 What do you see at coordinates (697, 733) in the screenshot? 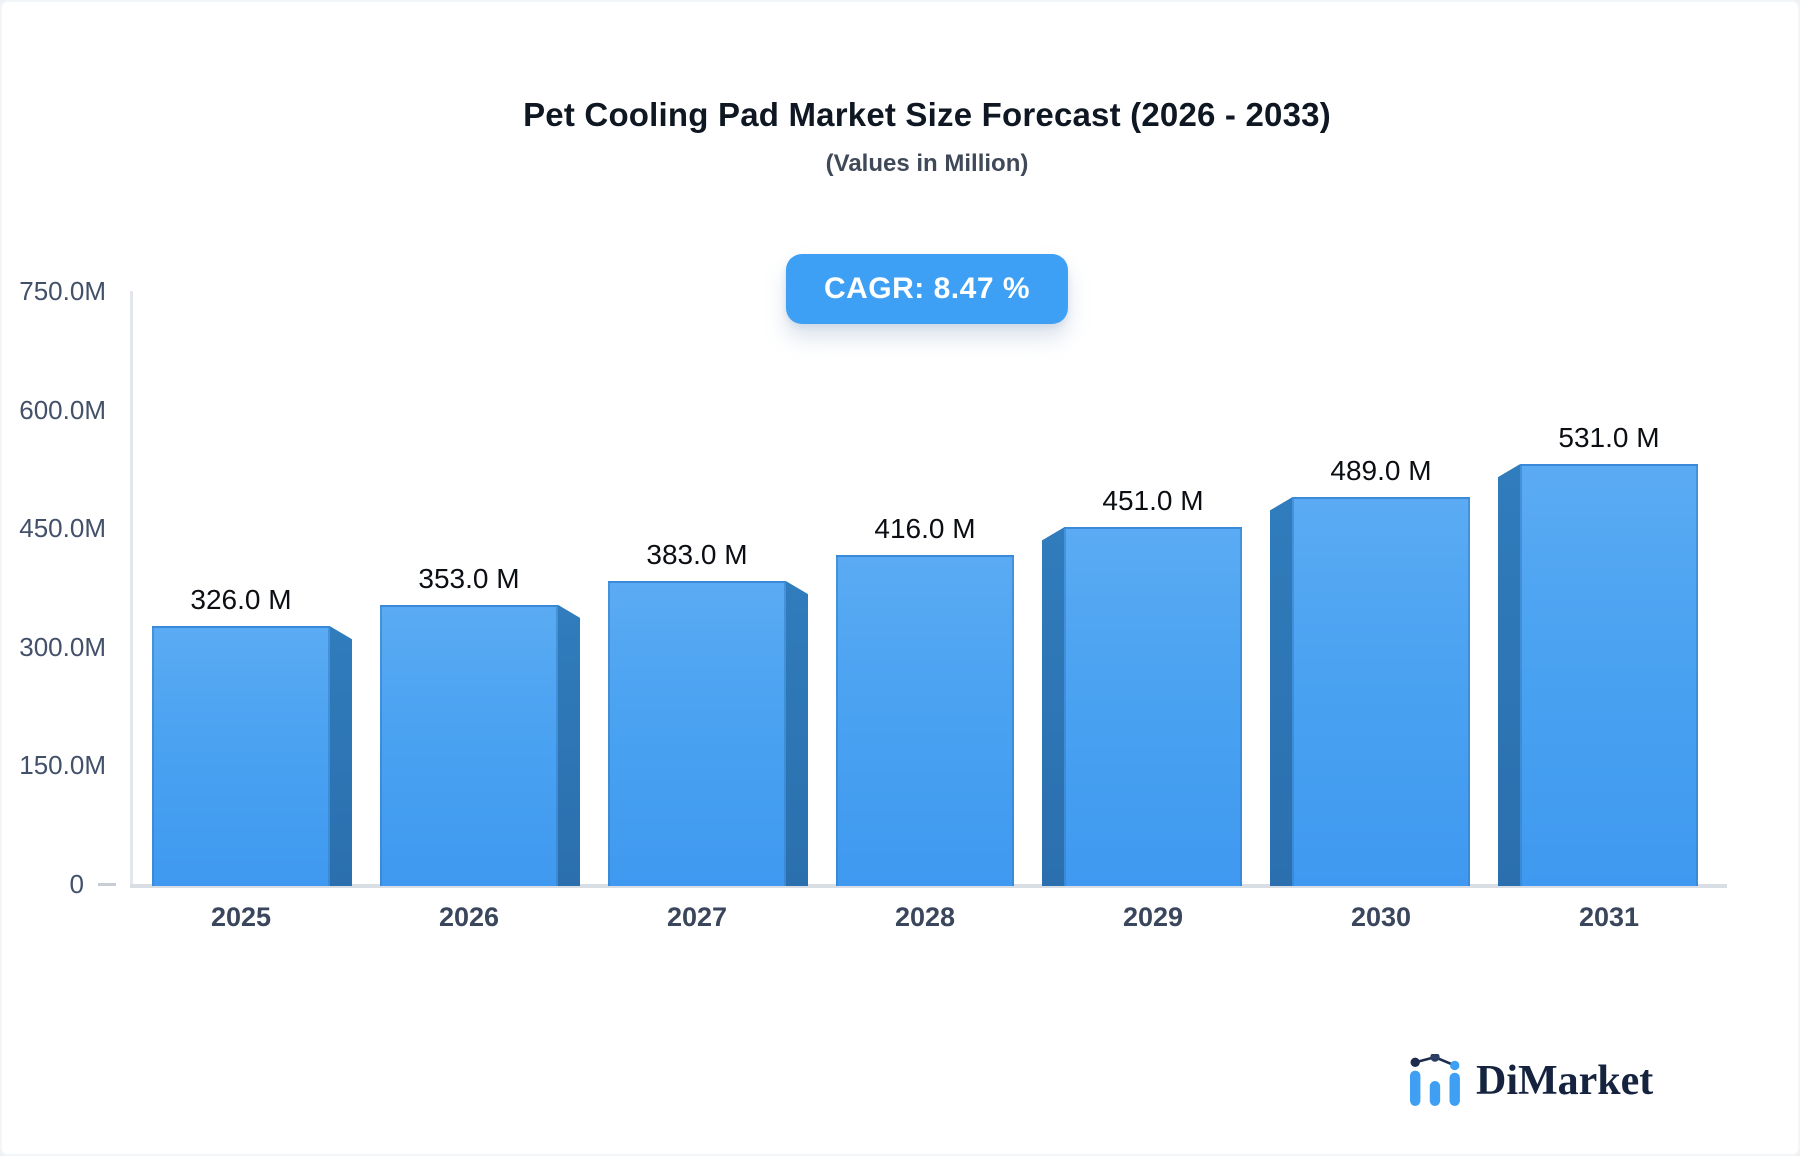
I see `bar-2027` at bounding box center [697, 733].